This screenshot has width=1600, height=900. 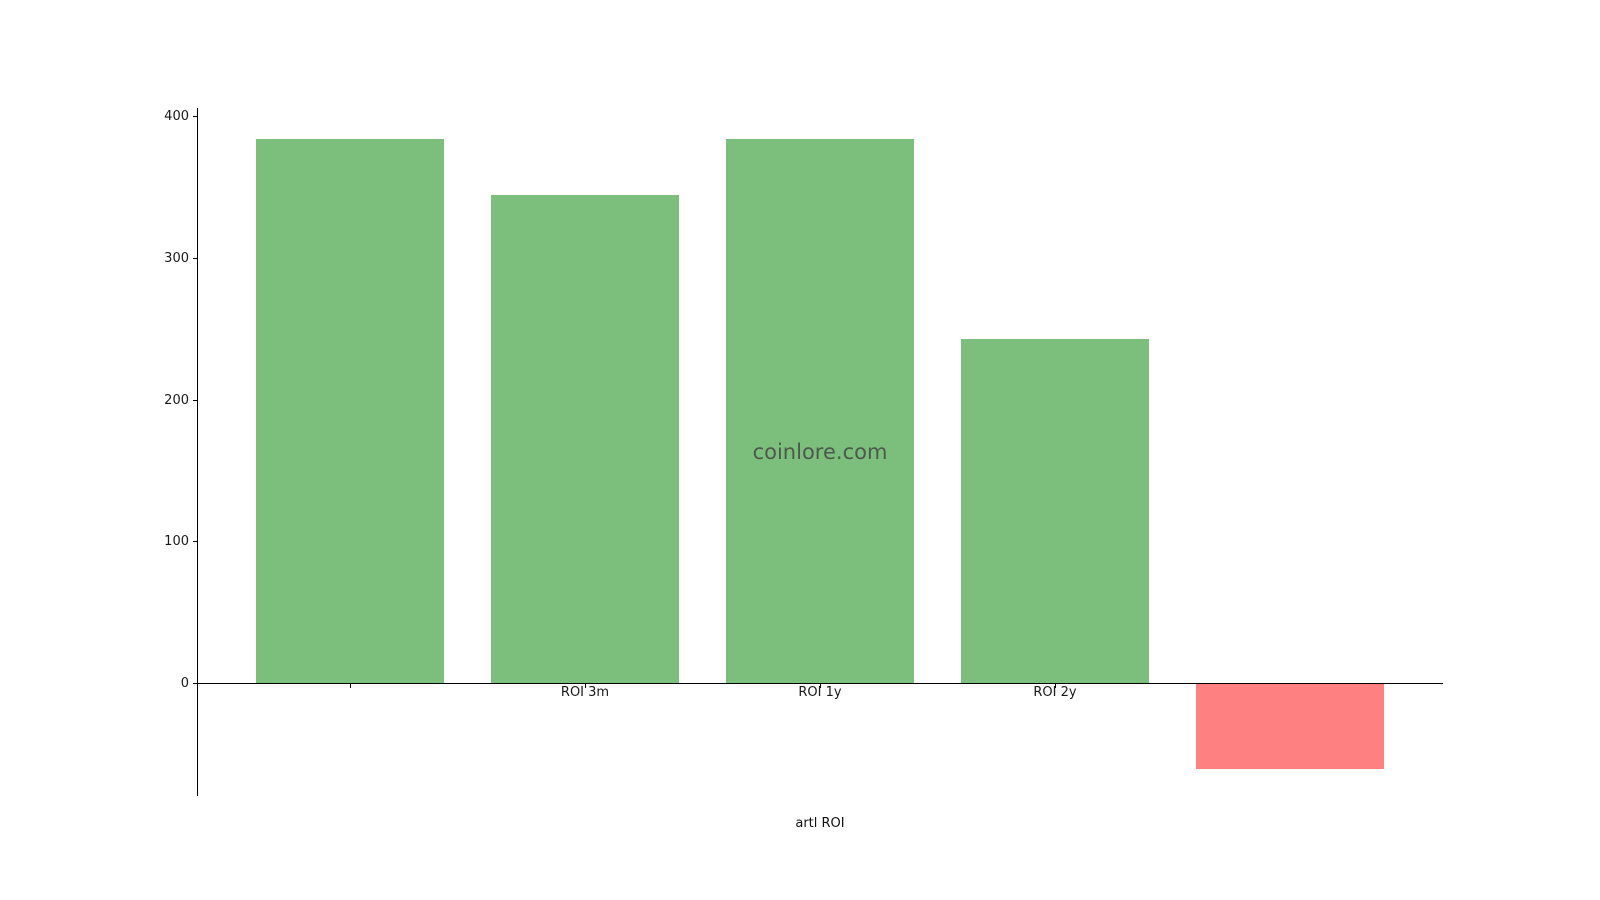 What do you see at coordinates (820, 452) in the screenshot?
I see `watermark-text: coinlore.com` at bounding box center [820, 452].